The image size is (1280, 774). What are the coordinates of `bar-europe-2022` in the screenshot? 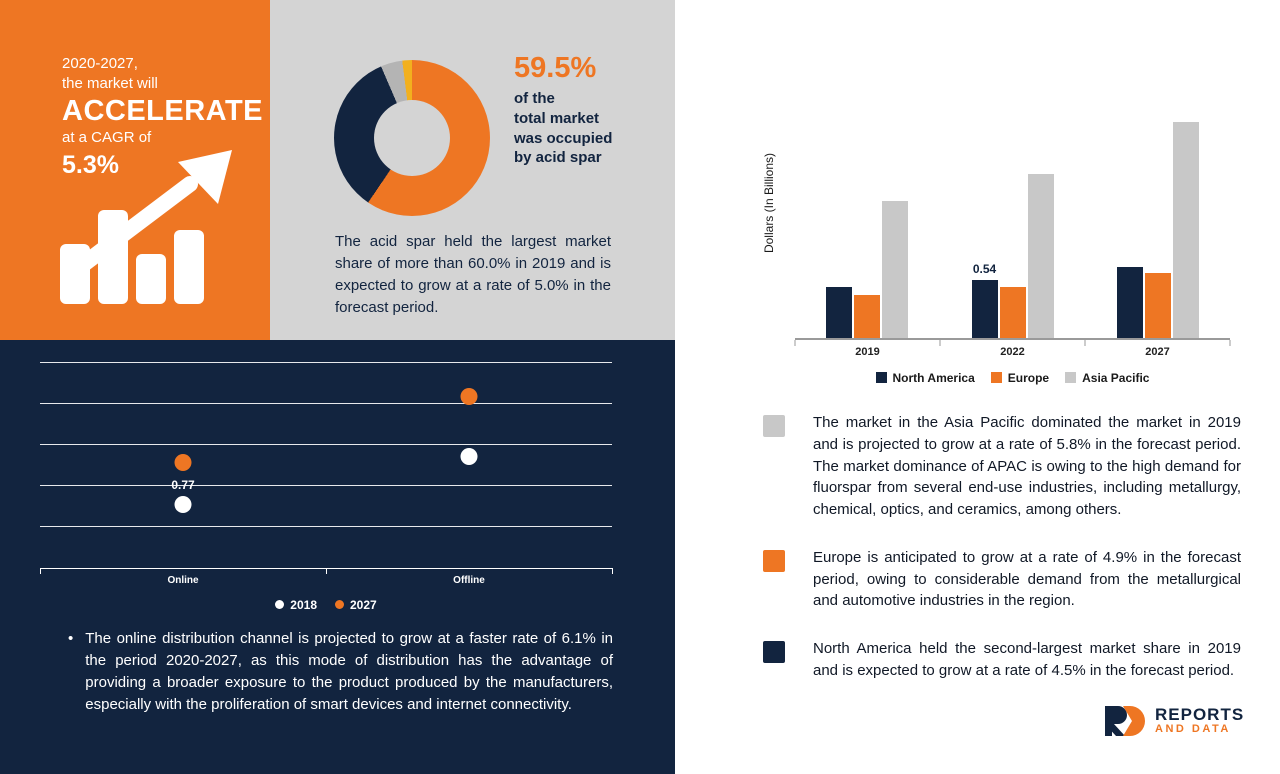 It's located at (1012, 312).